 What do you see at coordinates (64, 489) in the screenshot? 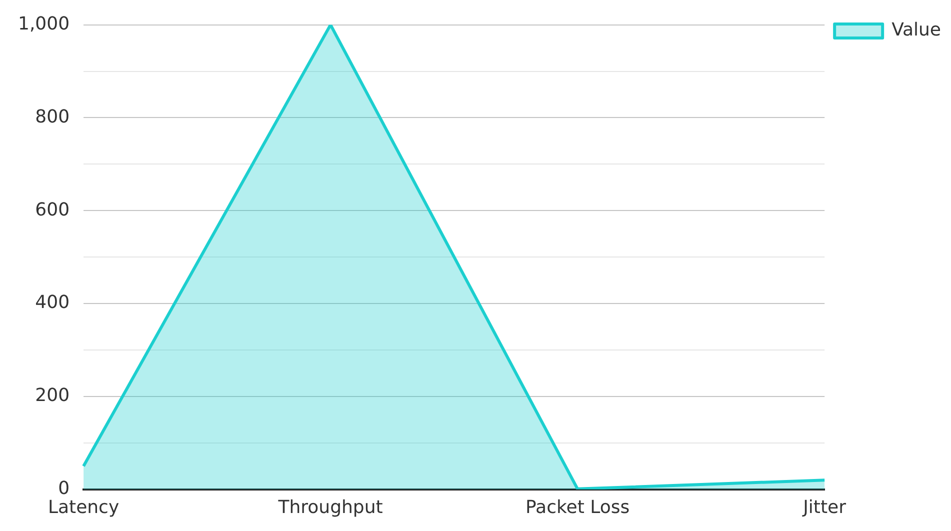
I see `y-tick-label: 0` at bounding box center [64, 489].